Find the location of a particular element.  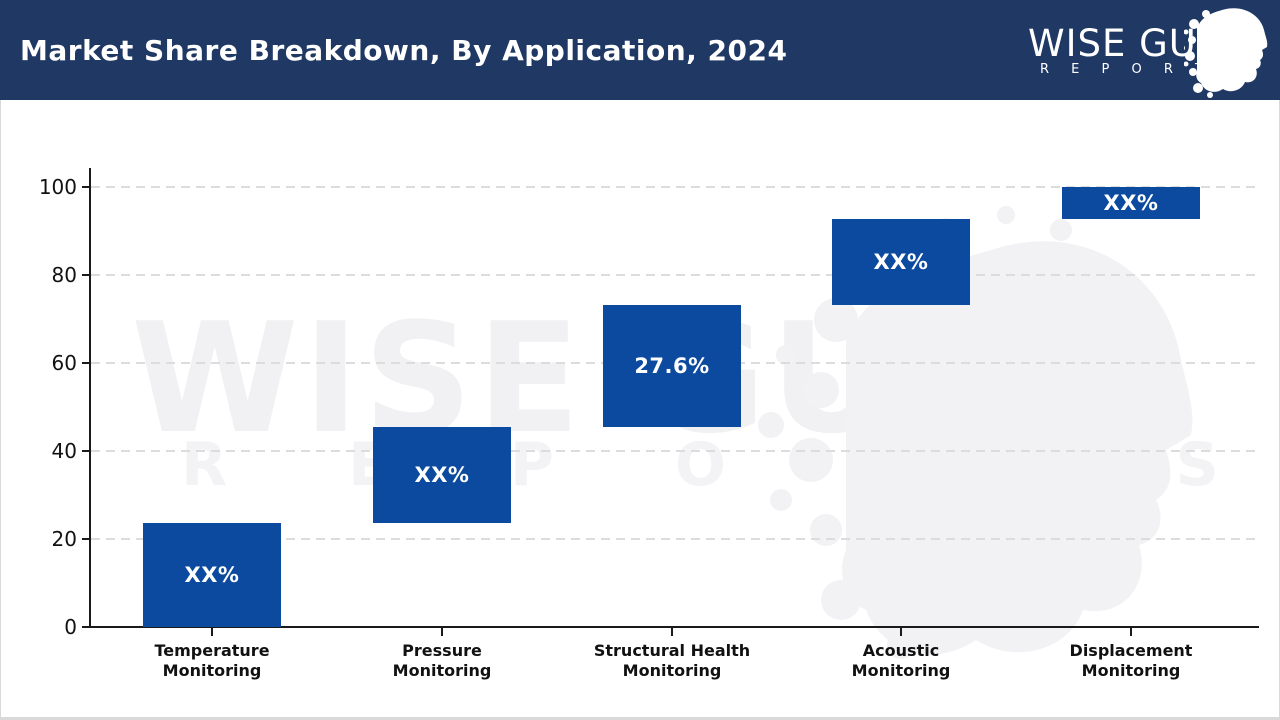

y-tick-label: 100 is located at coordinates (57, 187).